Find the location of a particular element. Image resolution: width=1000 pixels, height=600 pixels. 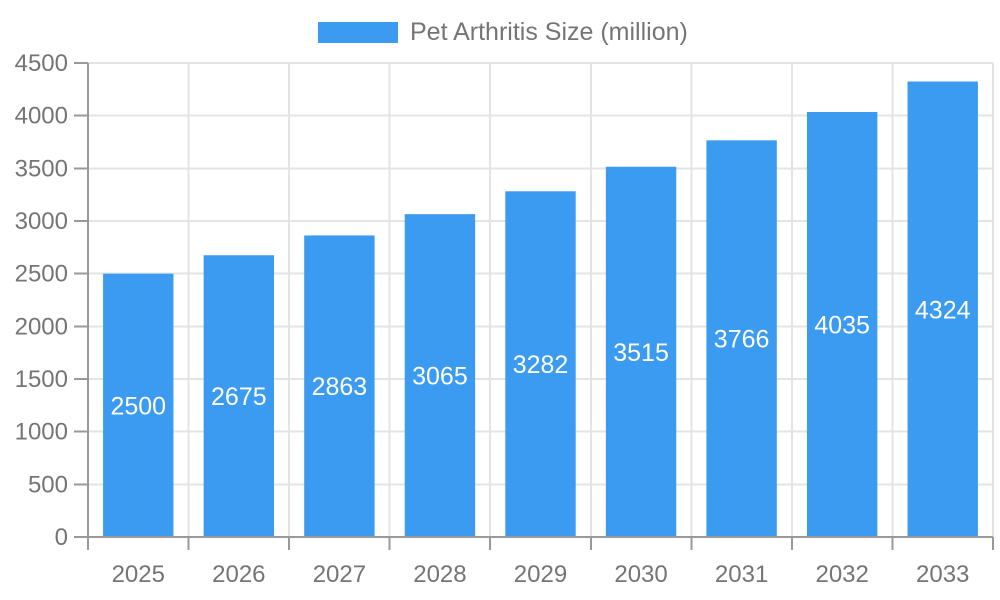

y-tick-label: 500 is located at coordinates (48, 484).